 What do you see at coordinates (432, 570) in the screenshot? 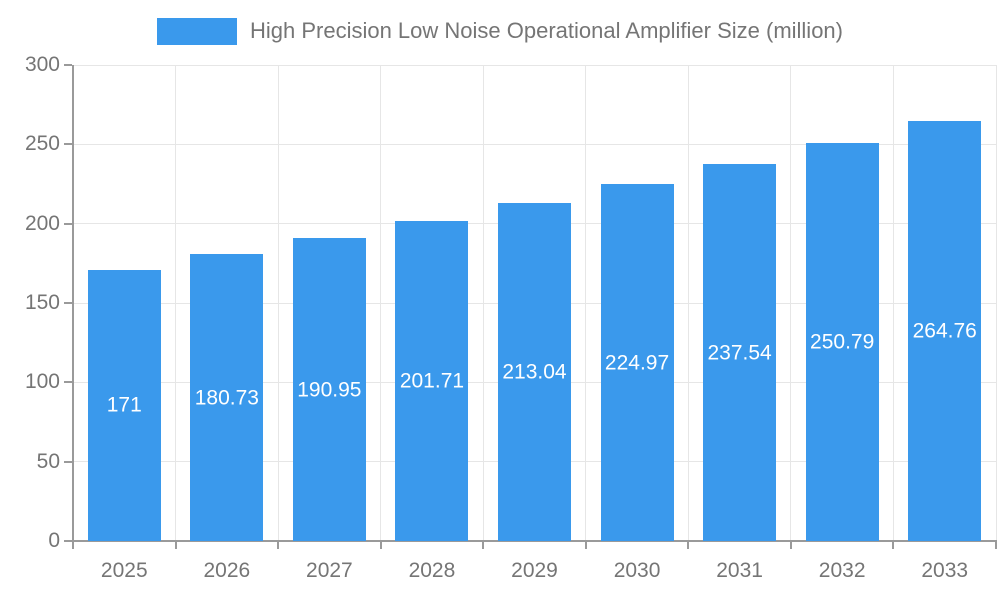
I see `x-tick-label: 2028` at bounding box center [432, 570].